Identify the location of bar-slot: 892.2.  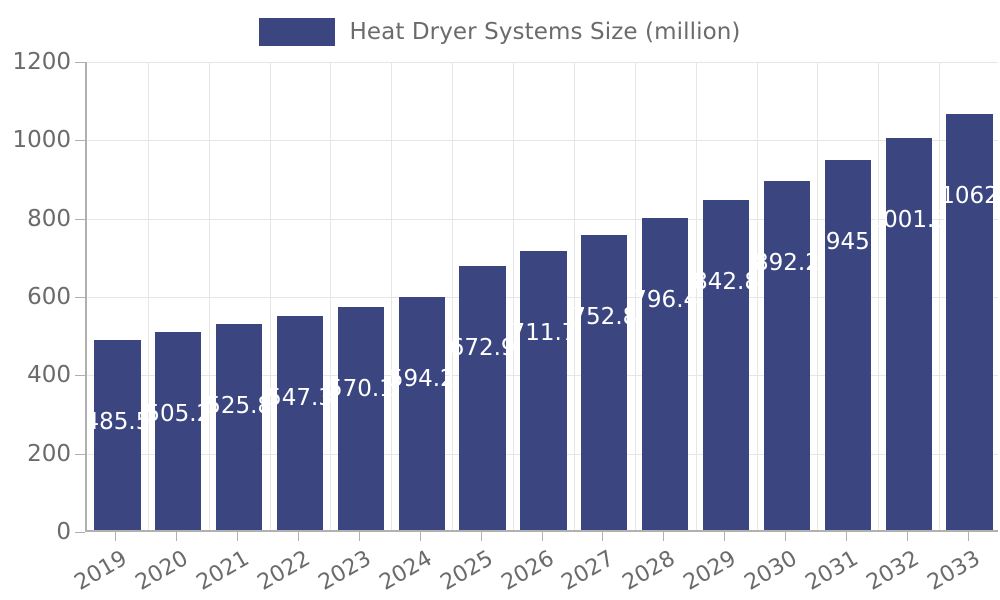
(787, 296).